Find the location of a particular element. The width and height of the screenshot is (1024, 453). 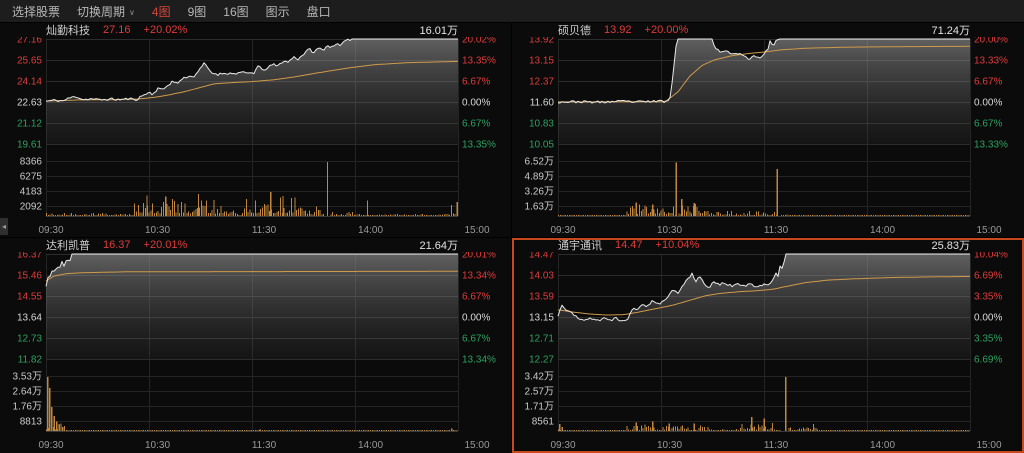

svg-text: 21.12 is located at coordinates (29, 124).